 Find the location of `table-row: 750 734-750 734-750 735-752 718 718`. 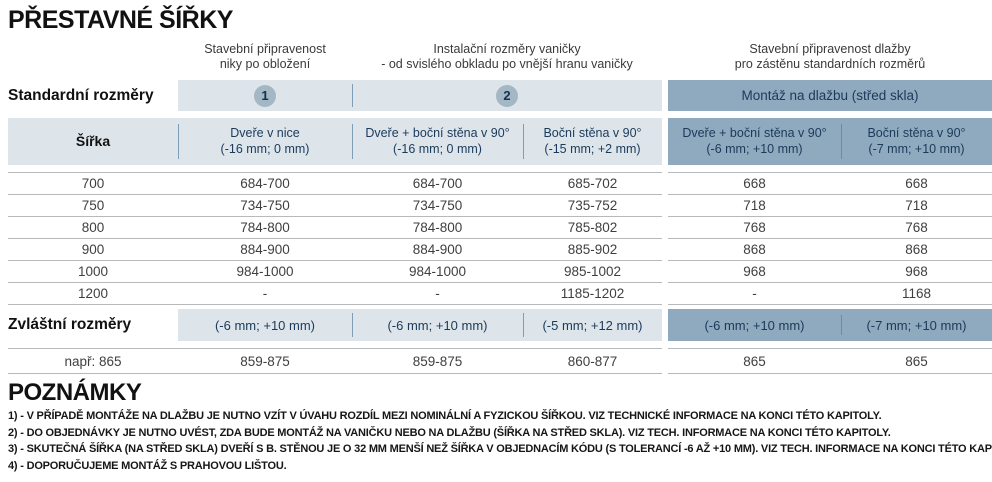

table-row: 750 734-750 734-750 735-752 718 718 is located at coordinates (500, 206).